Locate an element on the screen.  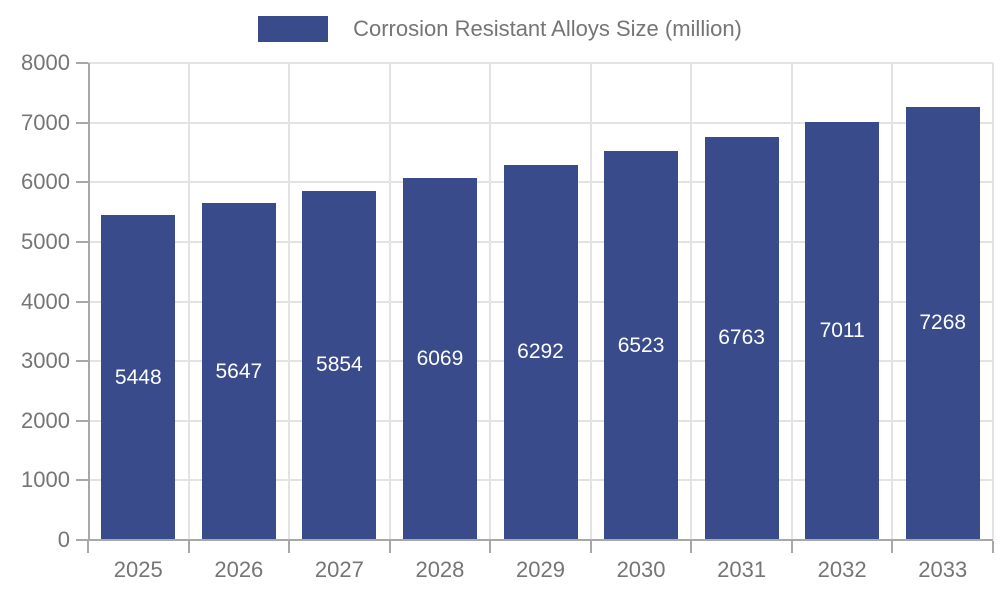
legend-swatch is located at coordinates (293, 29).